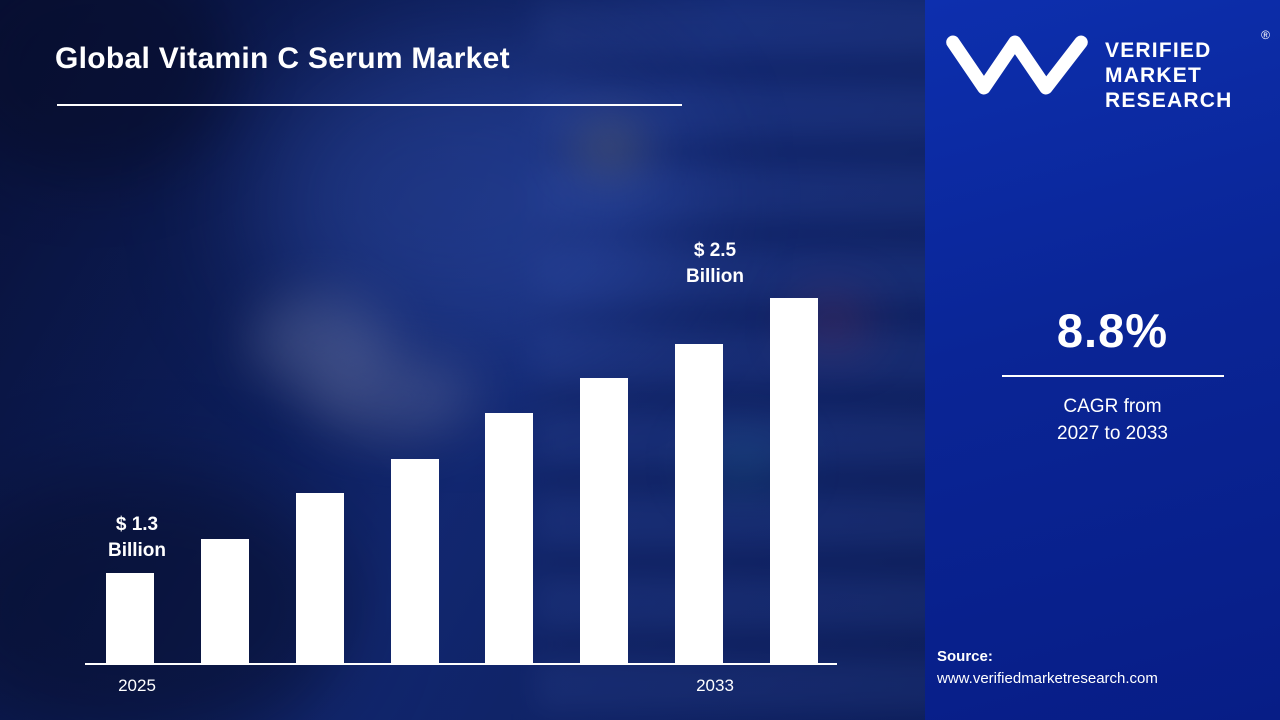 Image resolution: width=1280 pixels, height=720 pixels. Describe the element at coordinates (137, 524) in the screenshot. I see `value-line: $ 1.3` at that location.